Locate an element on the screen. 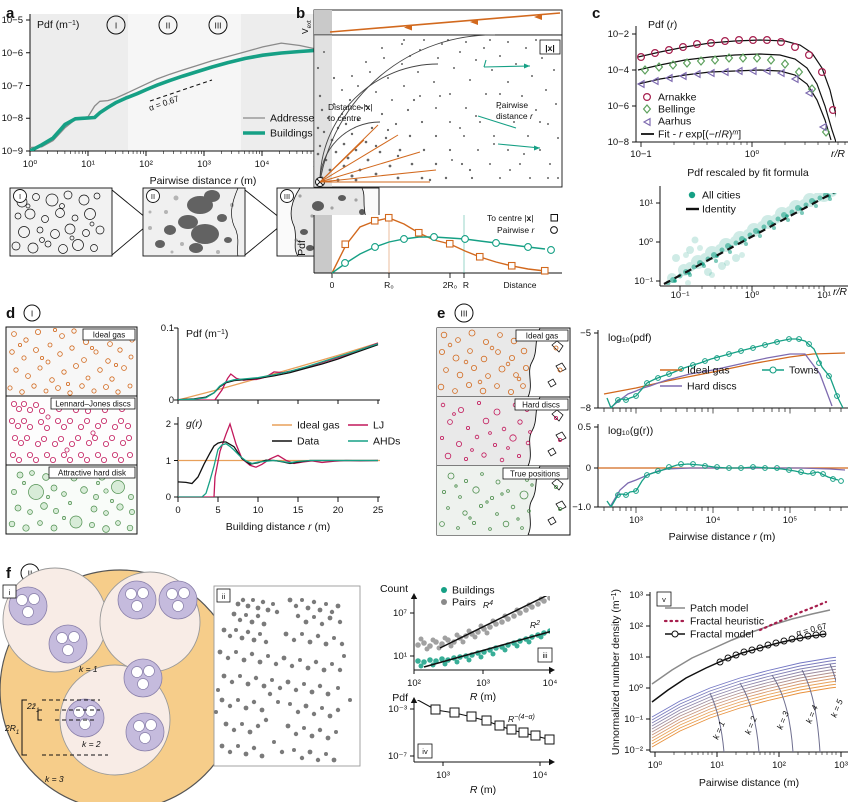 The width and height of the screenshot is (860, 802). f-v-ylabel: Unnormalized number density (m−1) is located at coordinates (616, 672).